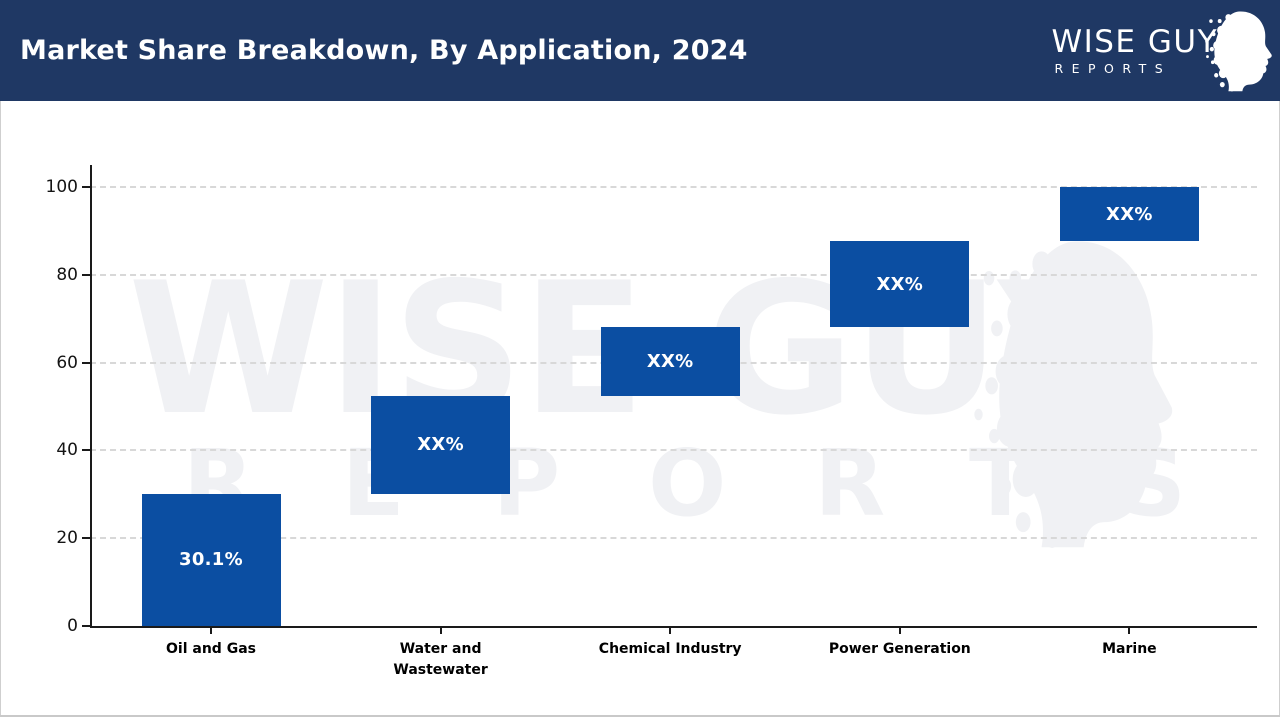 This screenshot has height=720, width=1280. I want to click on logo-wordmark: WISE GUY, so click(1134, 41).